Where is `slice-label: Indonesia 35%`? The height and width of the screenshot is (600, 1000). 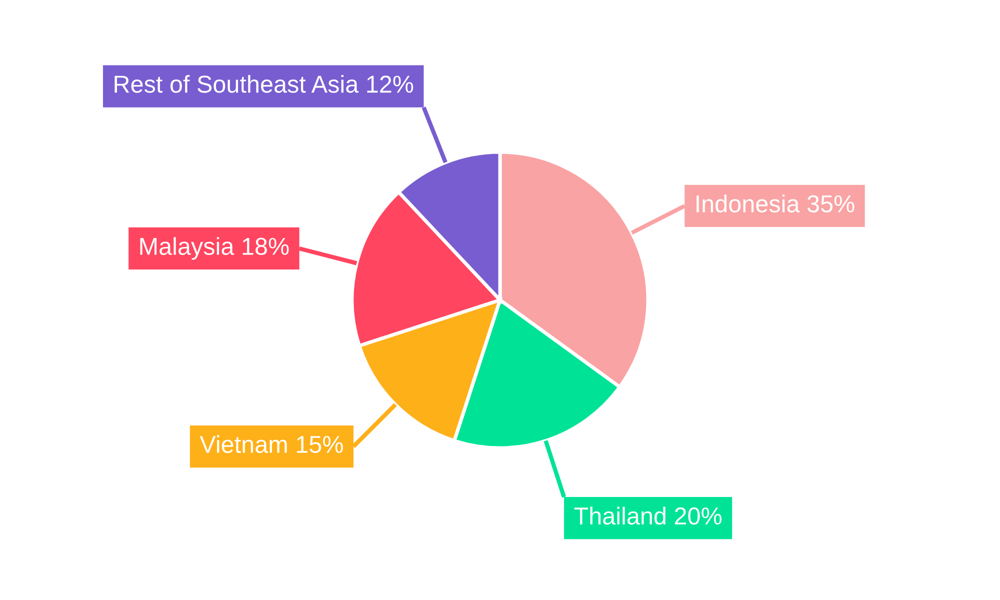 slice-label: Indonesia 35% is located at coordinates (775, 203).